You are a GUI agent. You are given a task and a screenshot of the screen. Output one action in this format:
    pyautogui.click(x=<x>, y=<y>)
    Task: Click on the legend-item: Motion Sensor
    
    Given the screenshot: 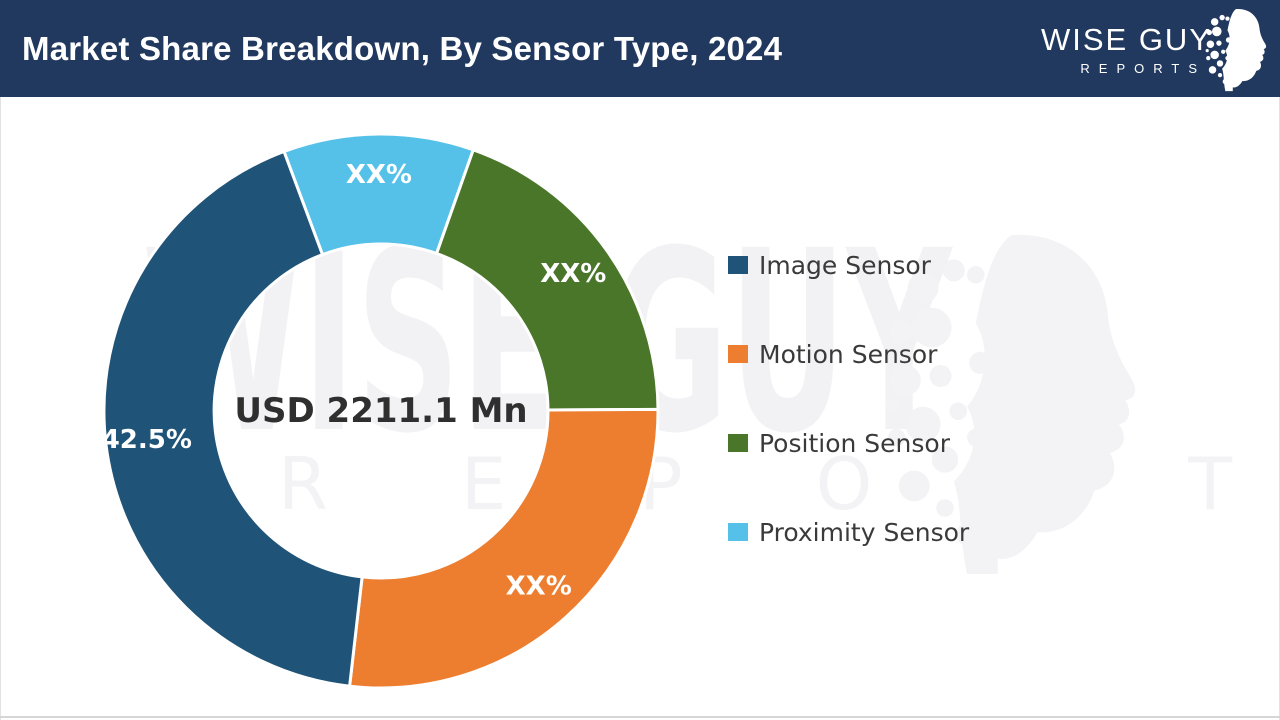 What is the action you would take?
    pyautogui.click(x=848, y=354)
    